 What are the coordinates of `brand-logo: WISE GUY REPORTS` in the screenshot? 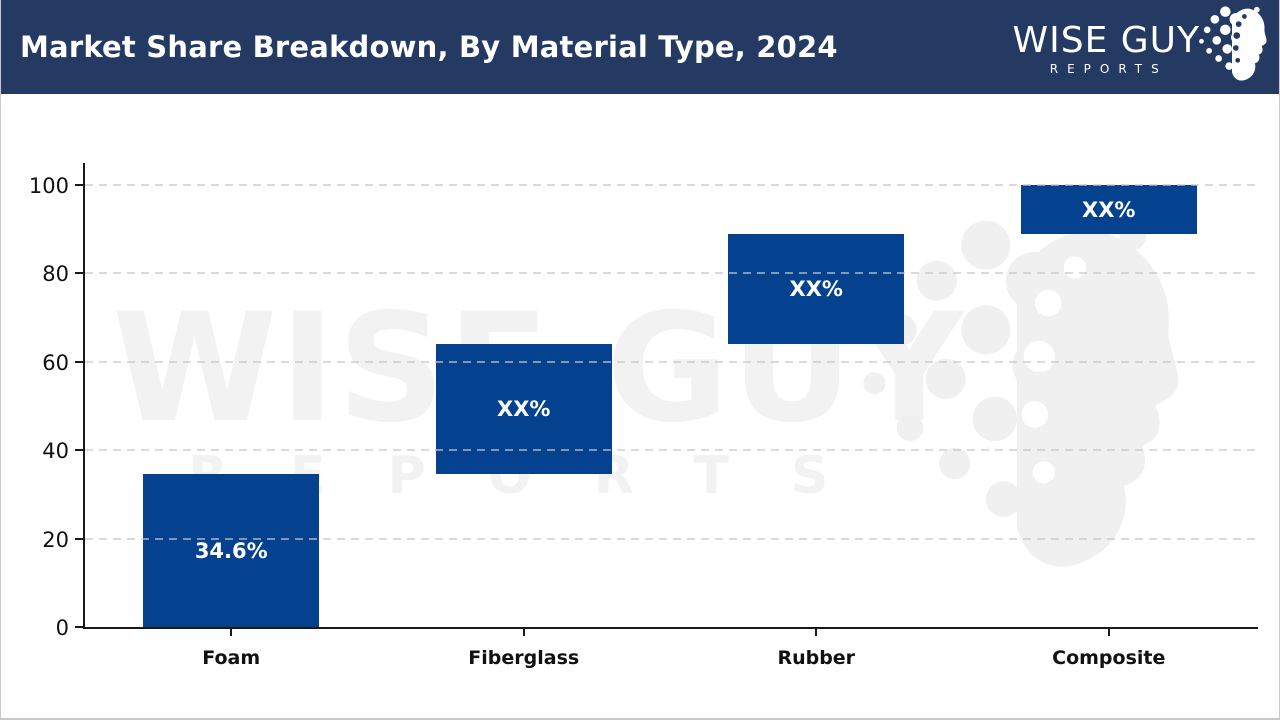 It's located at (1141, 49).